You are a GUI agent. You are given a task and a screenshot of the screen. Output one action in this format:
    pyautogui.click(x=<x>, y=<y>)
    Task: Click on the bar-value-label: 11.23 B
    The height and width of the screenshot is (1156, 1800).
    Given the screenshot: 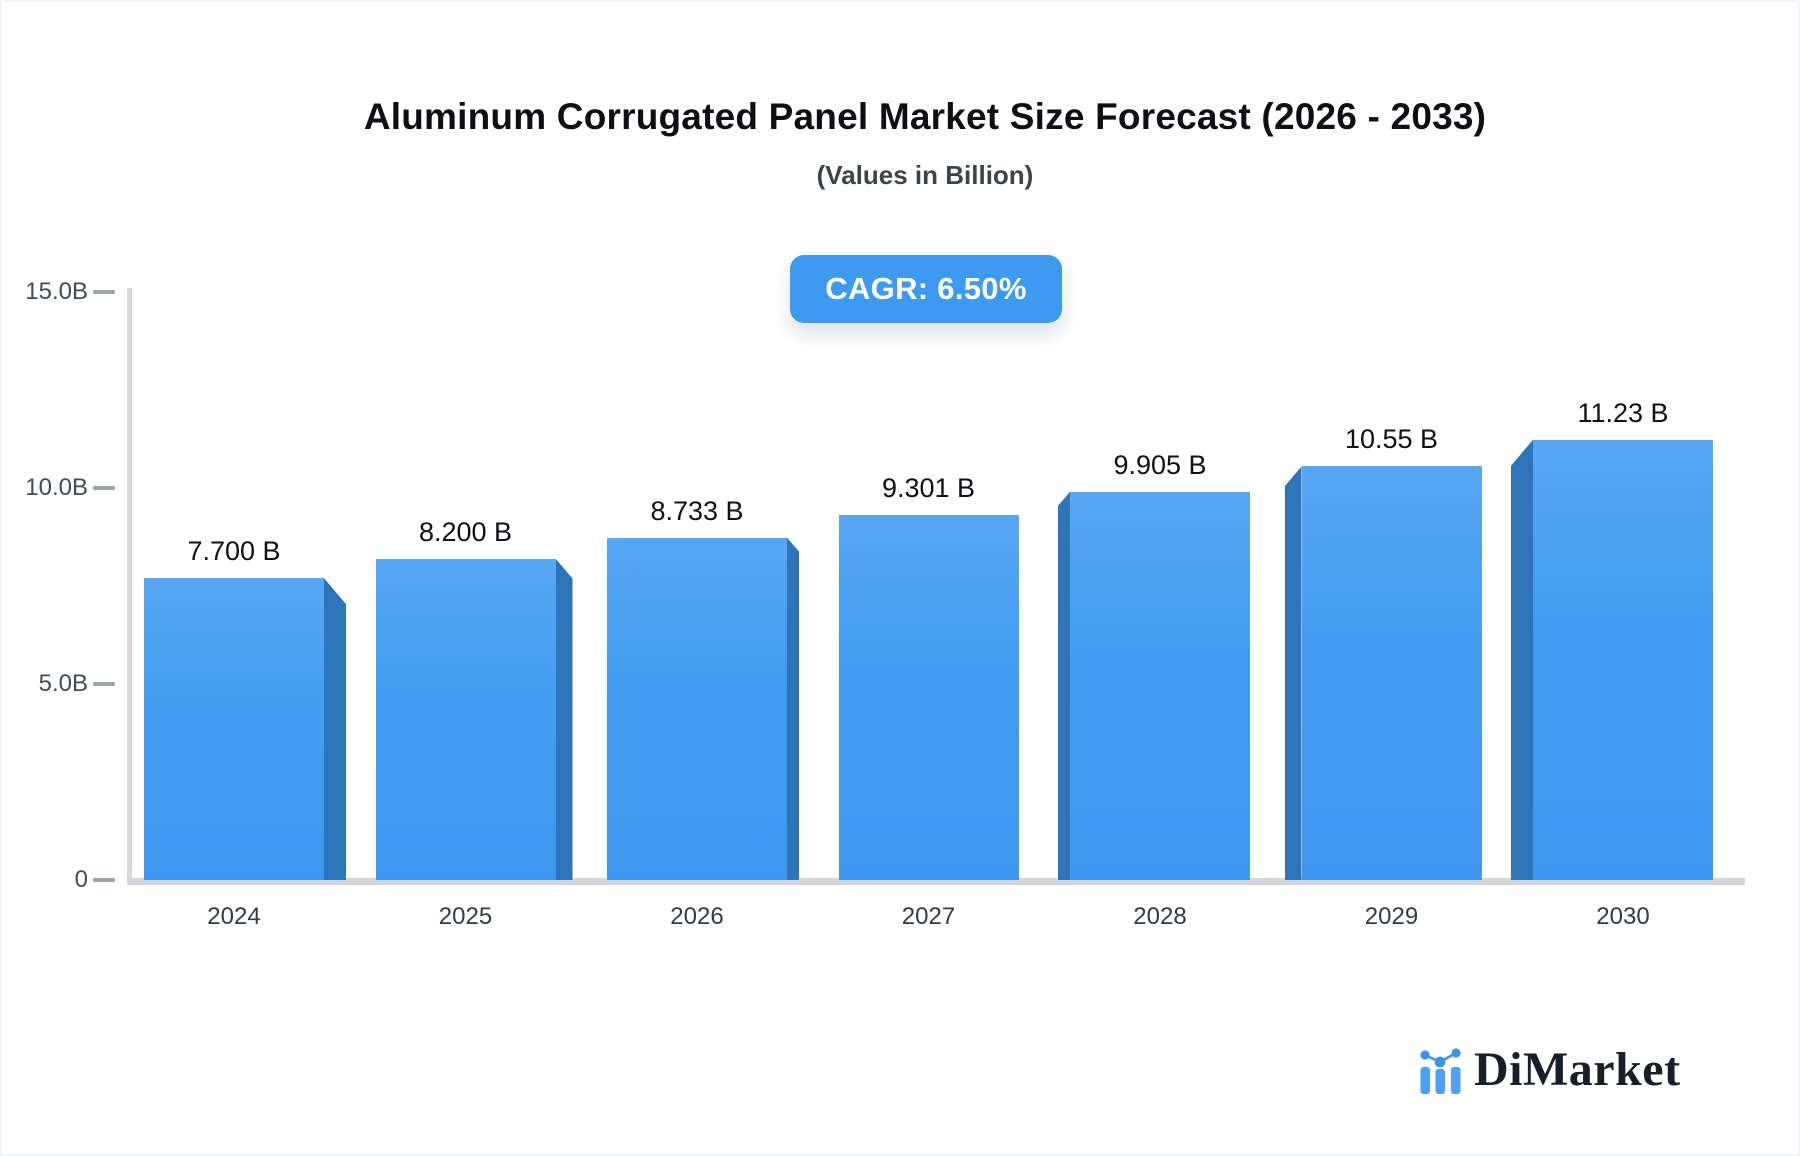 What is the action you would take?
    pyautogui.click(x=1623, y=412)
    